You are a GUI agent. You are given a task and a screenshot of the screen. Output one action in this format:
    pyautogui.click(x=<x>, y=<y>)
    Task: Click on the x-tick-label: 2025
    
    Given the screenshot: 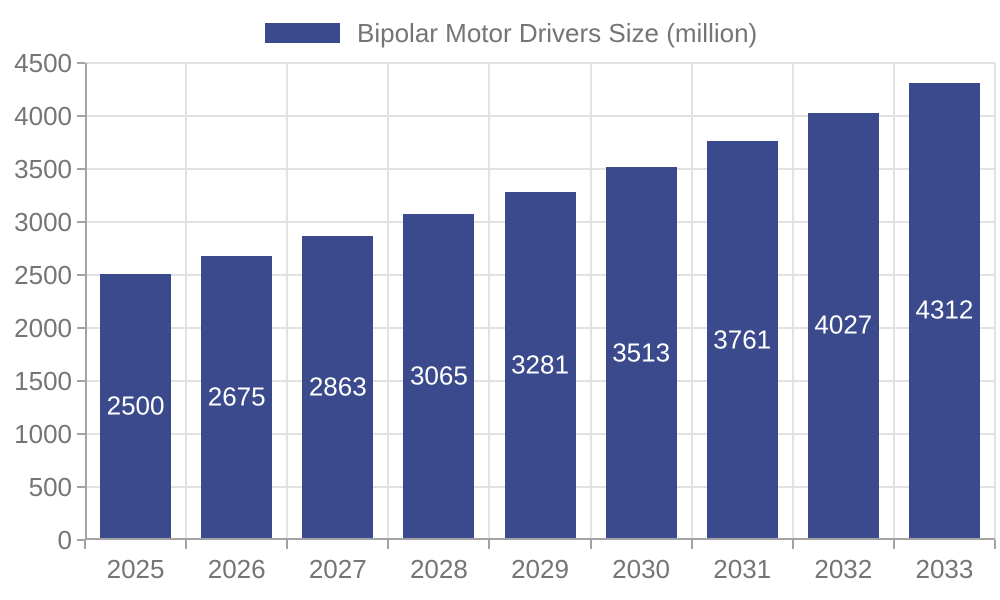 What is the action you would take?
    pyautogui.click(x=135, y=569)
    